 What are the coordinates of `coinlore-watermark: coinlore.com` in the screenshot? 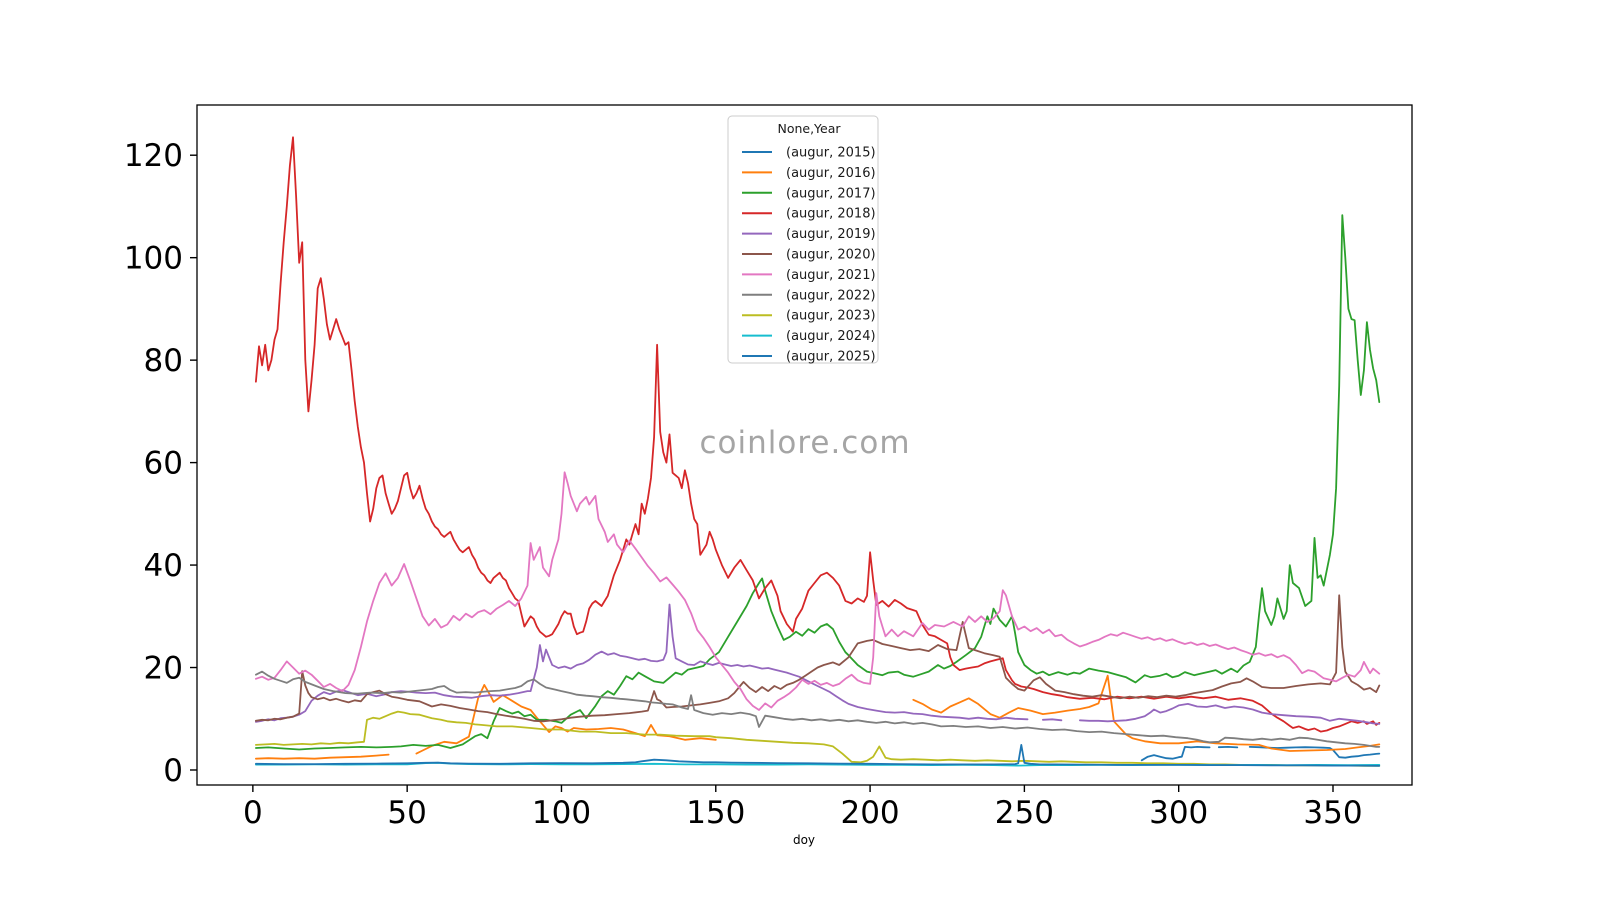 It's located at (804, 443).